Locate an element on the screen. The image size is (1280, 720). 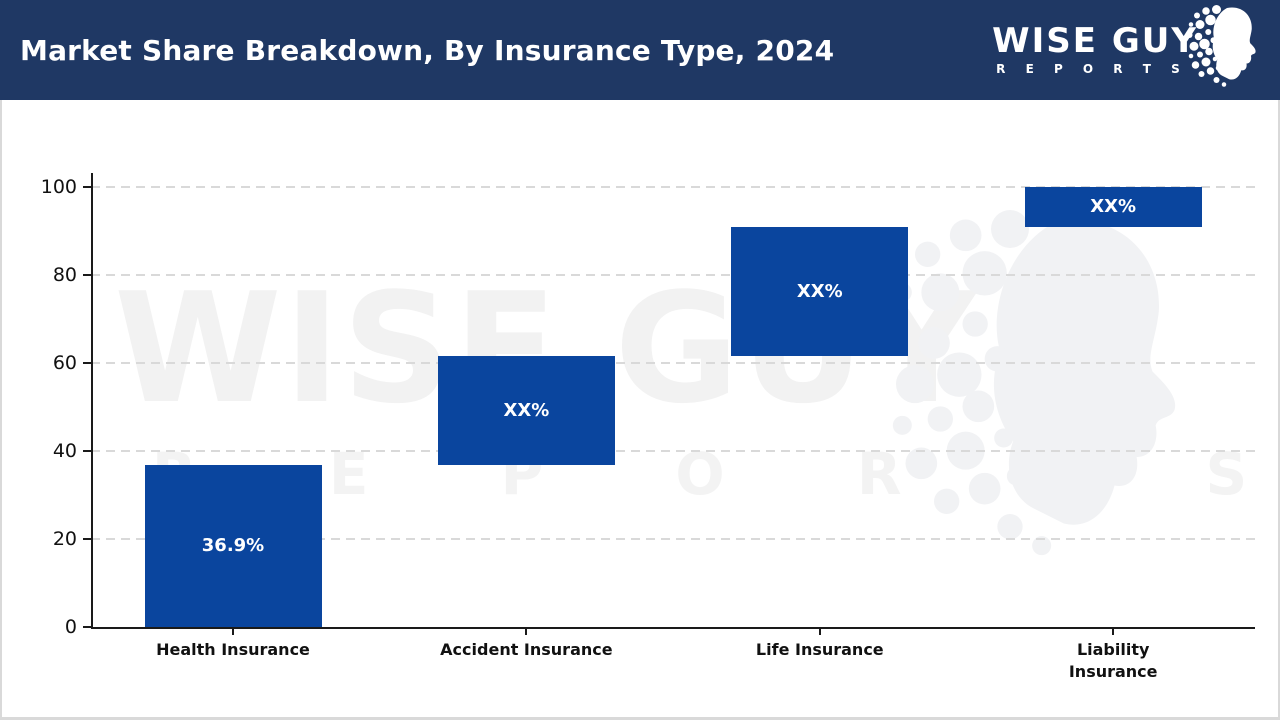
dotted-head-icon is located at coordinates (1221, 46).